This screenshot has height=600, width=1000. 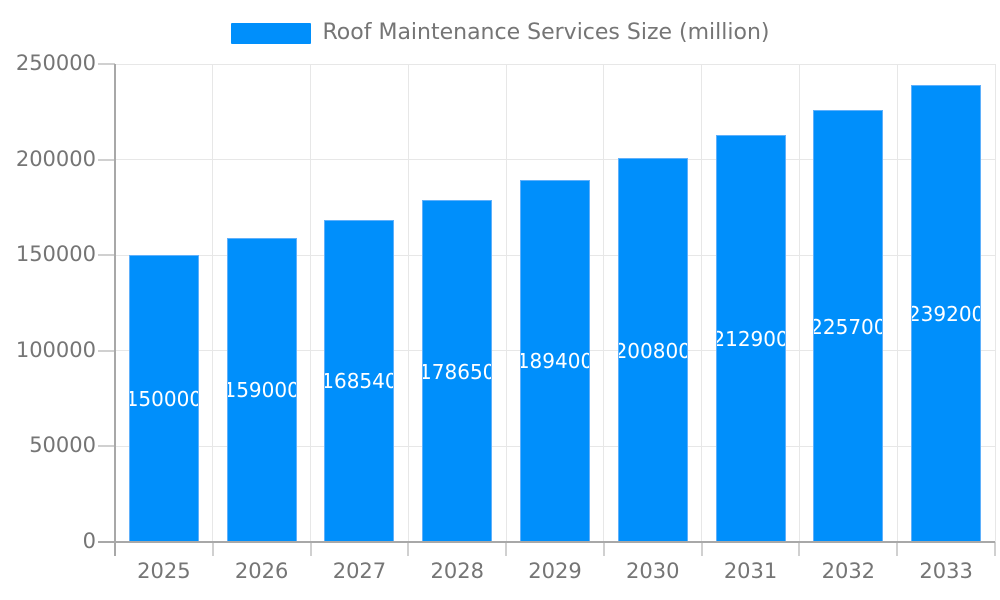 What do you see at coordinates (89, 541) in the screenshot?
I see `y-tick-label: 0` at bounding box center [89, 541].